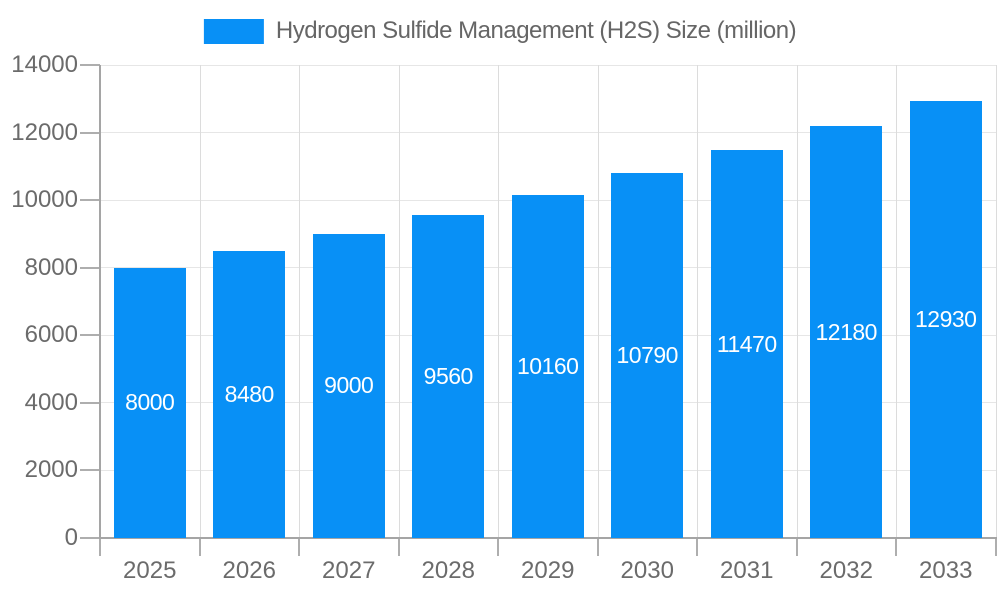 This screenshot has height=600, width=1000. What do you see at coordinates (946, 570) in the screenshot?
I see `x-axis-category-label: 2033` at bounding box center [946, 570].